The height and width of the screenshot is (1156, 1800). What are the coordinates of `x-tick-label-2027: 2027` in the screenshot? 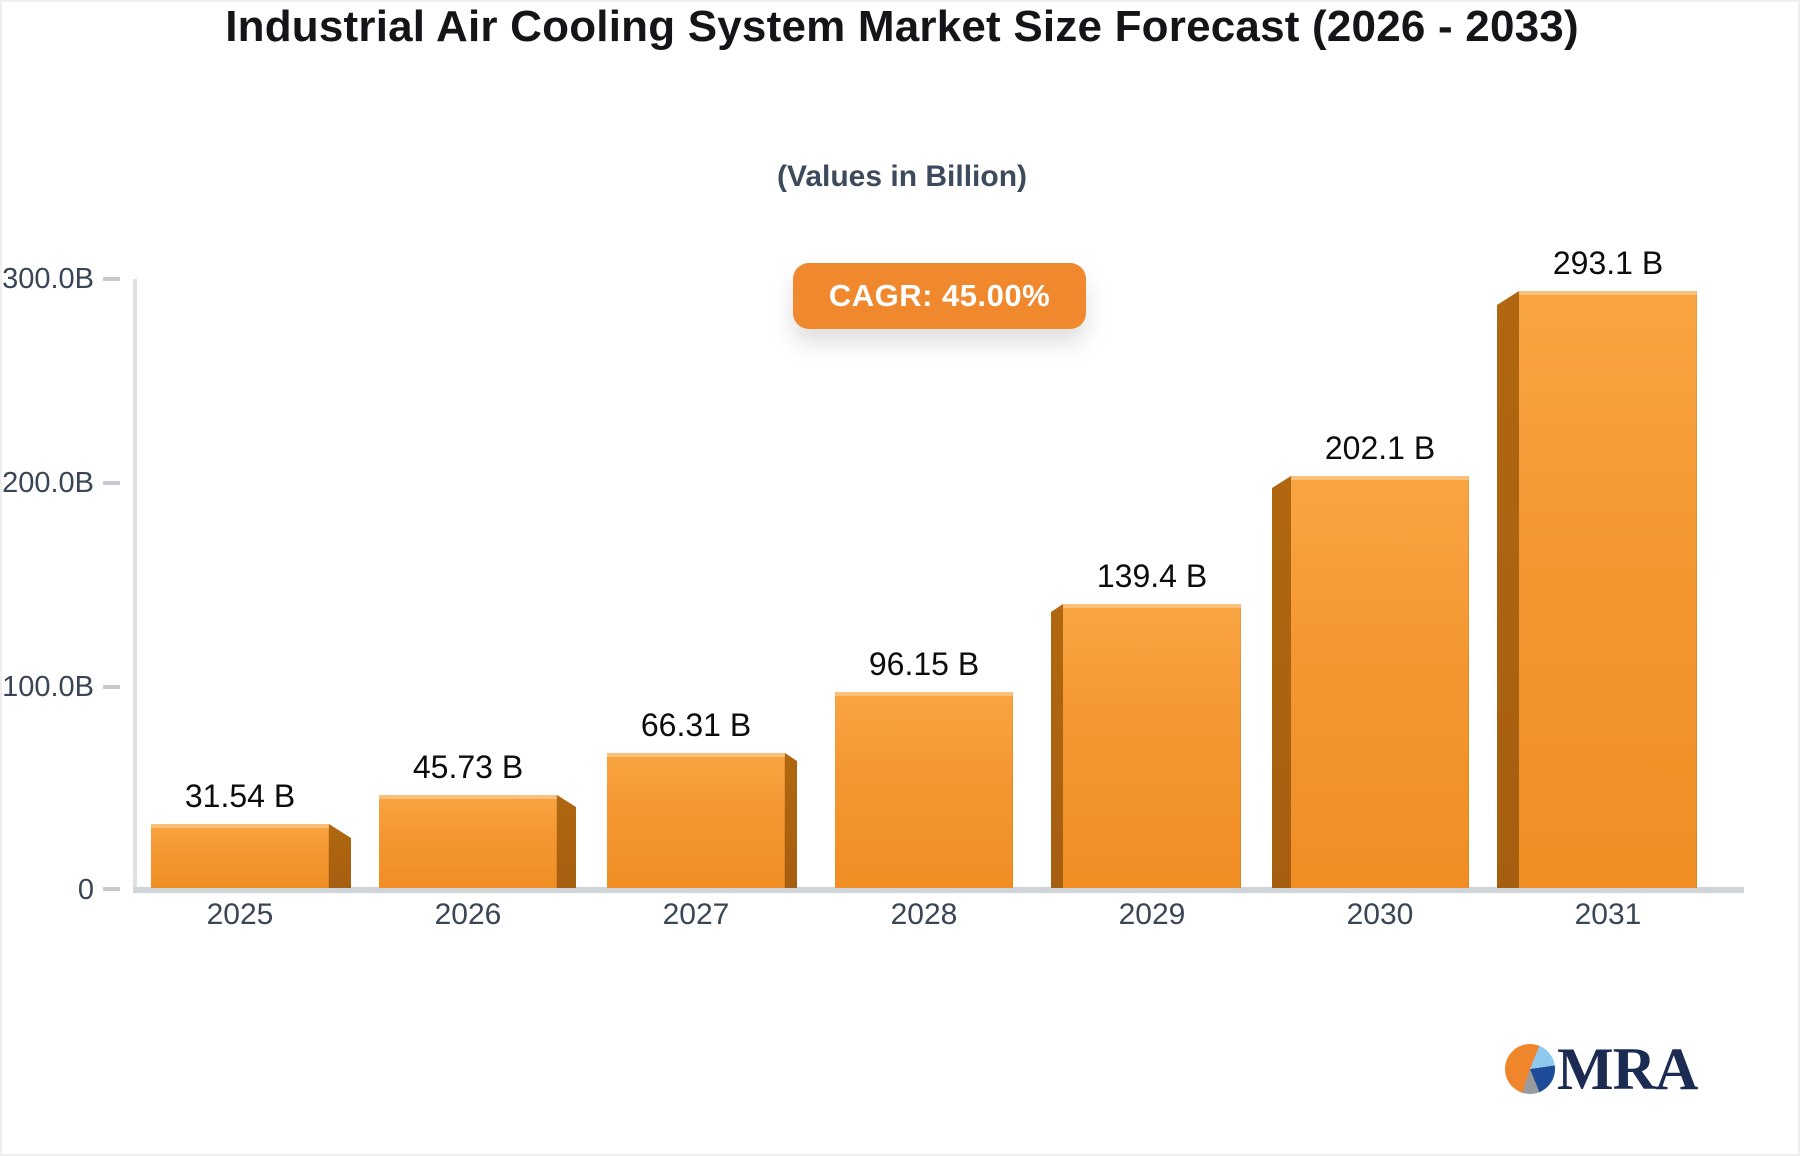 It's located at (696, 914).